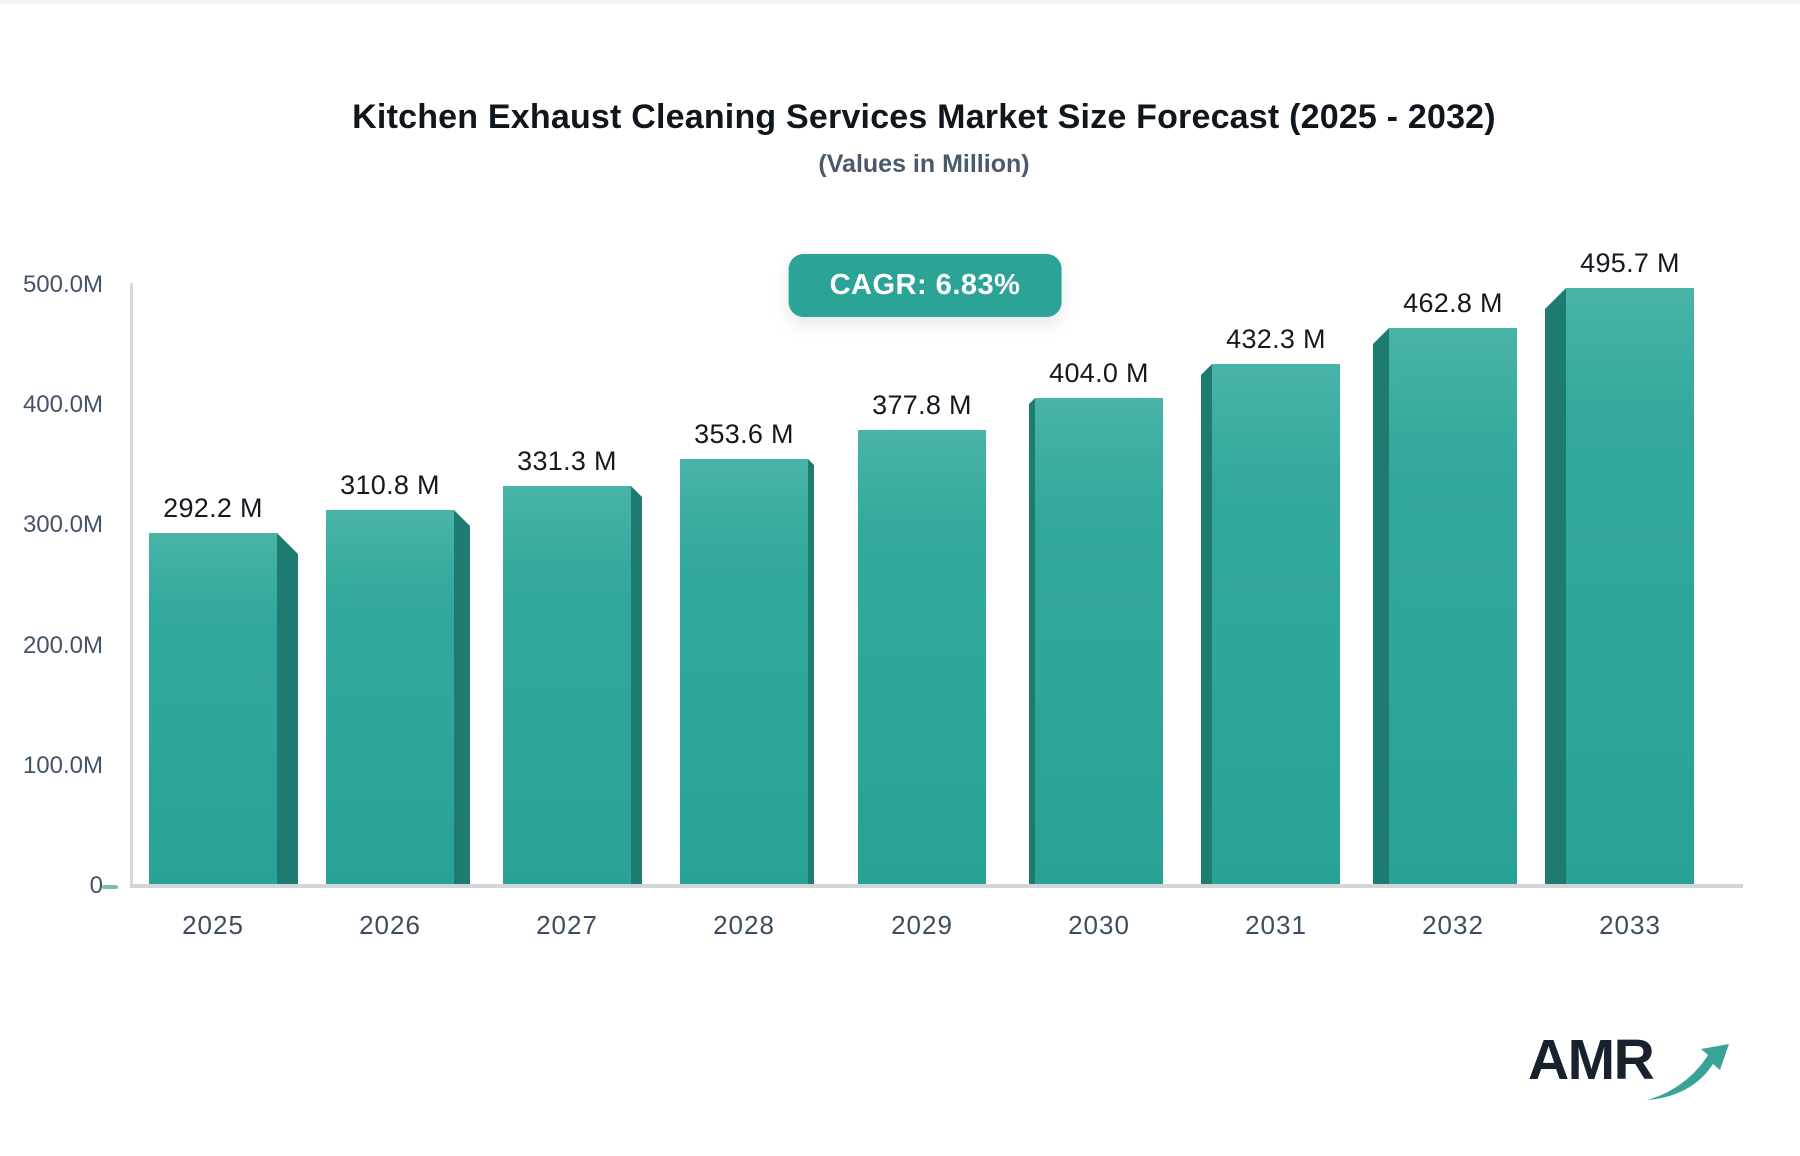 The height and width of the screenshot is (1156, 1800). I want to click on bar-2025: 292.2 M 2025, so click(223, 716).